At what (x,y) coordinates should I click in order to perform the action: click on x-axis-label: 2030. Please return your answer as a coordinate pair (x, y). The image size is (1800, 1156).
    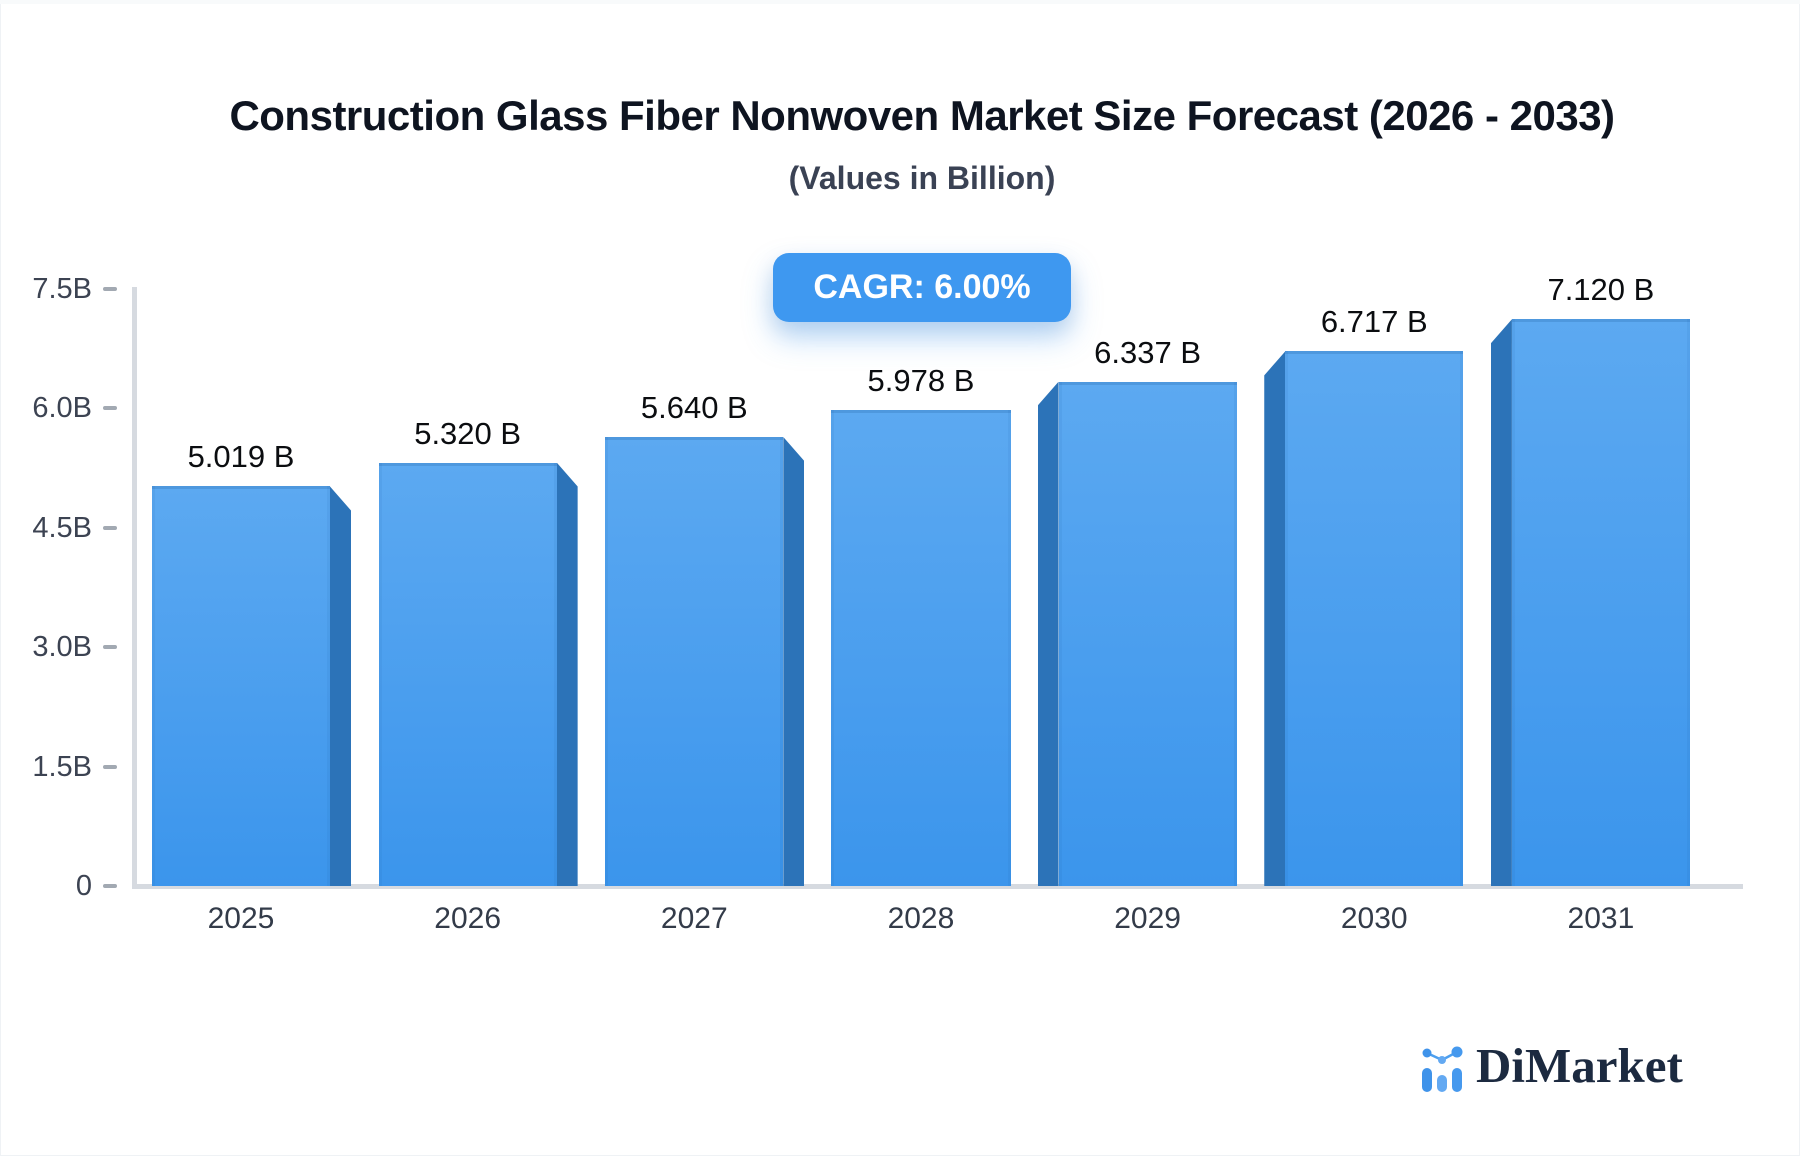
    Looking at the image, I should click on (1374, 918).